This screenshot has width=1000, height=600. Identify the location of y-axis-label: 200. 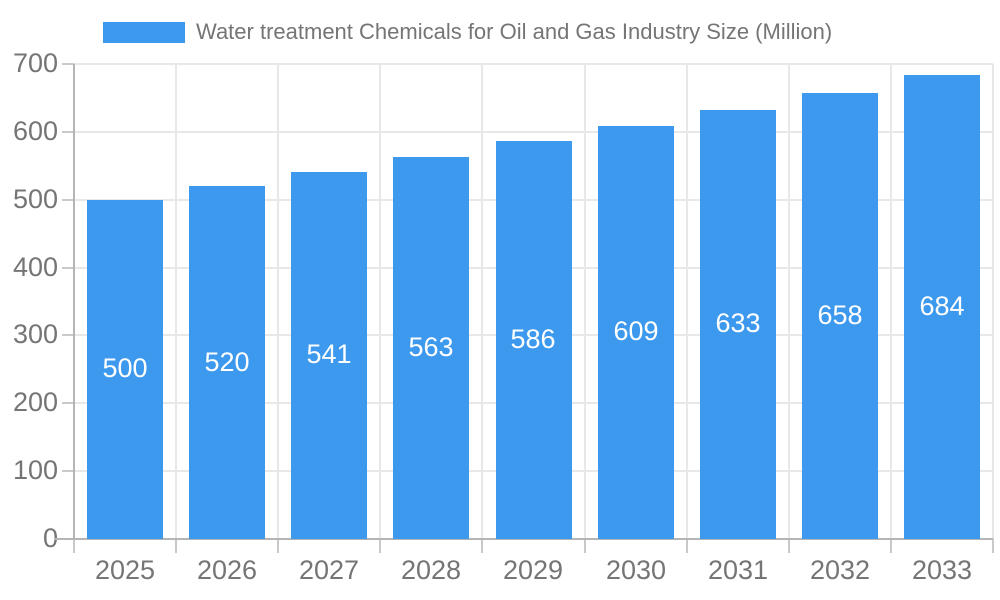
(35, 402).